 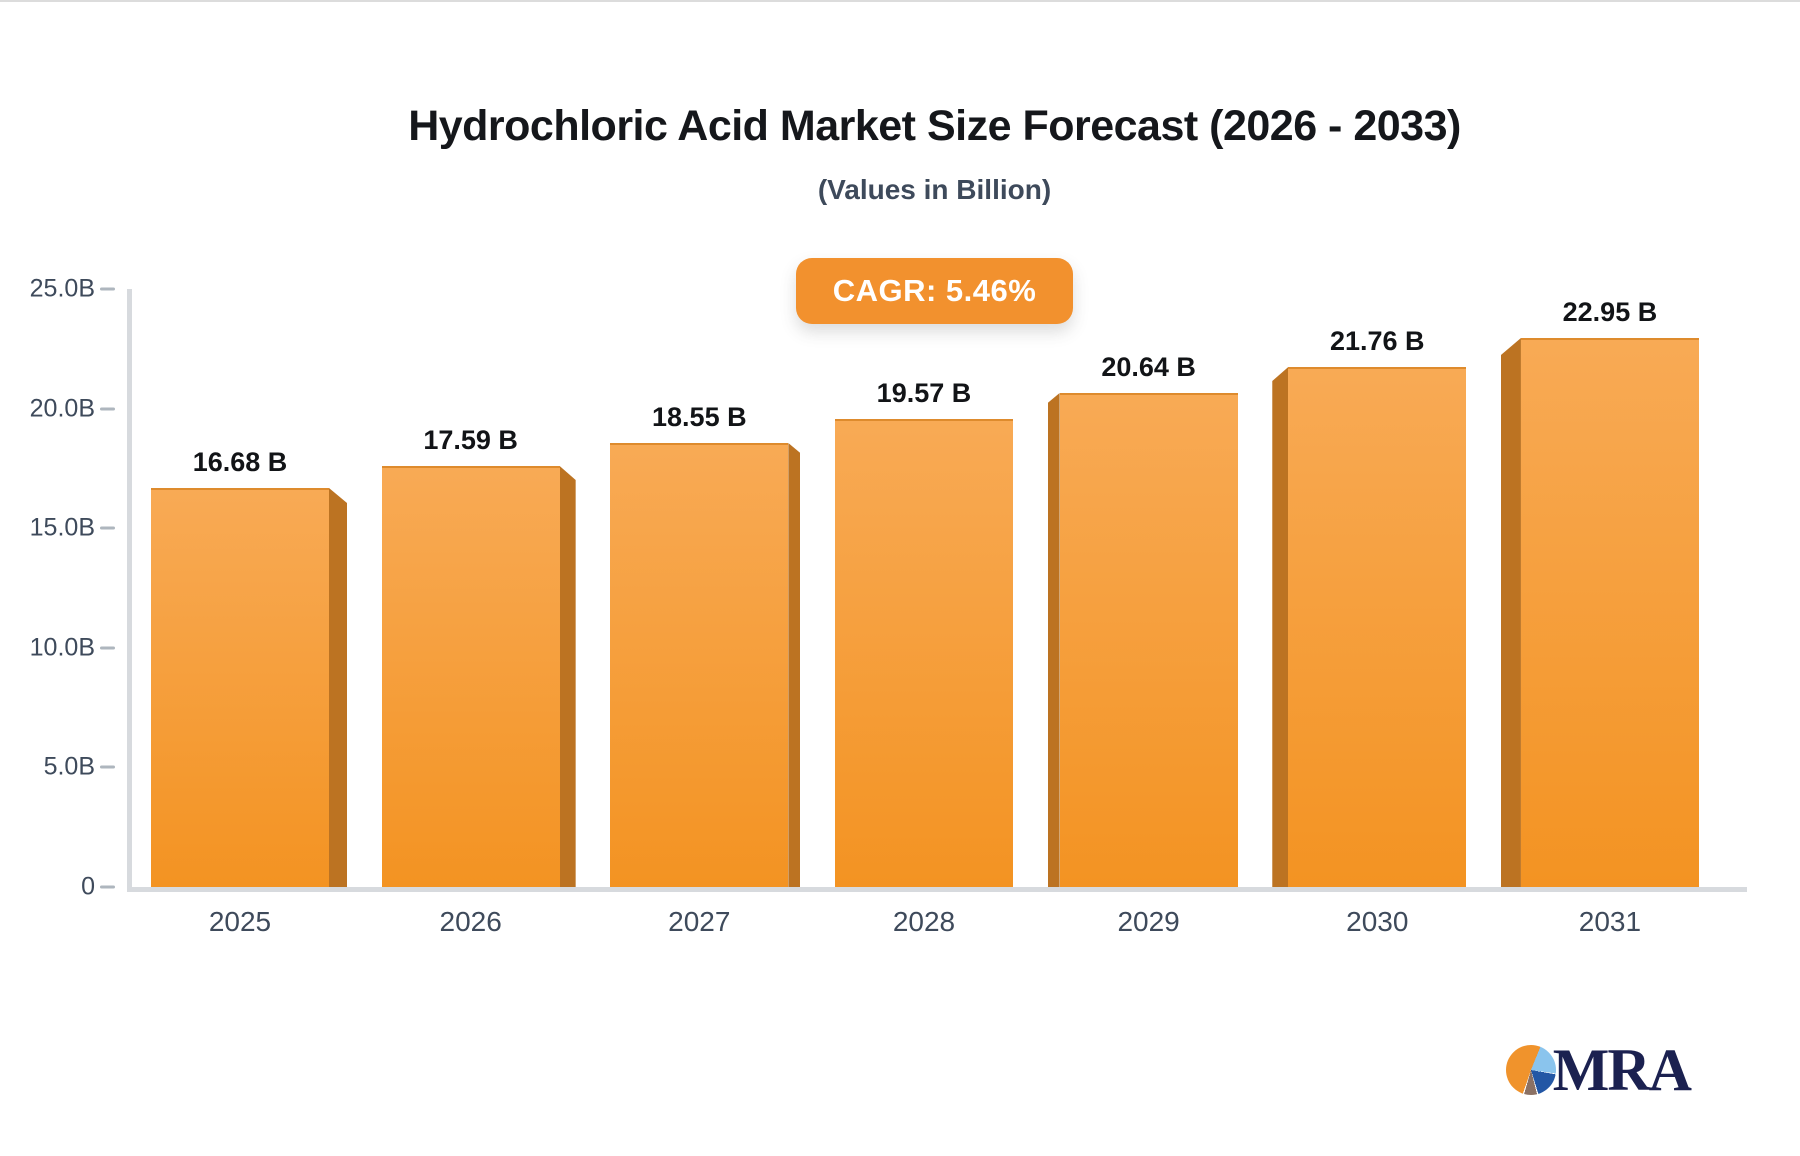 What do you see at coordinates (240, 921) in the screenshot?
I see `x-tick-label: 2025` at bounding box center [240, 921].